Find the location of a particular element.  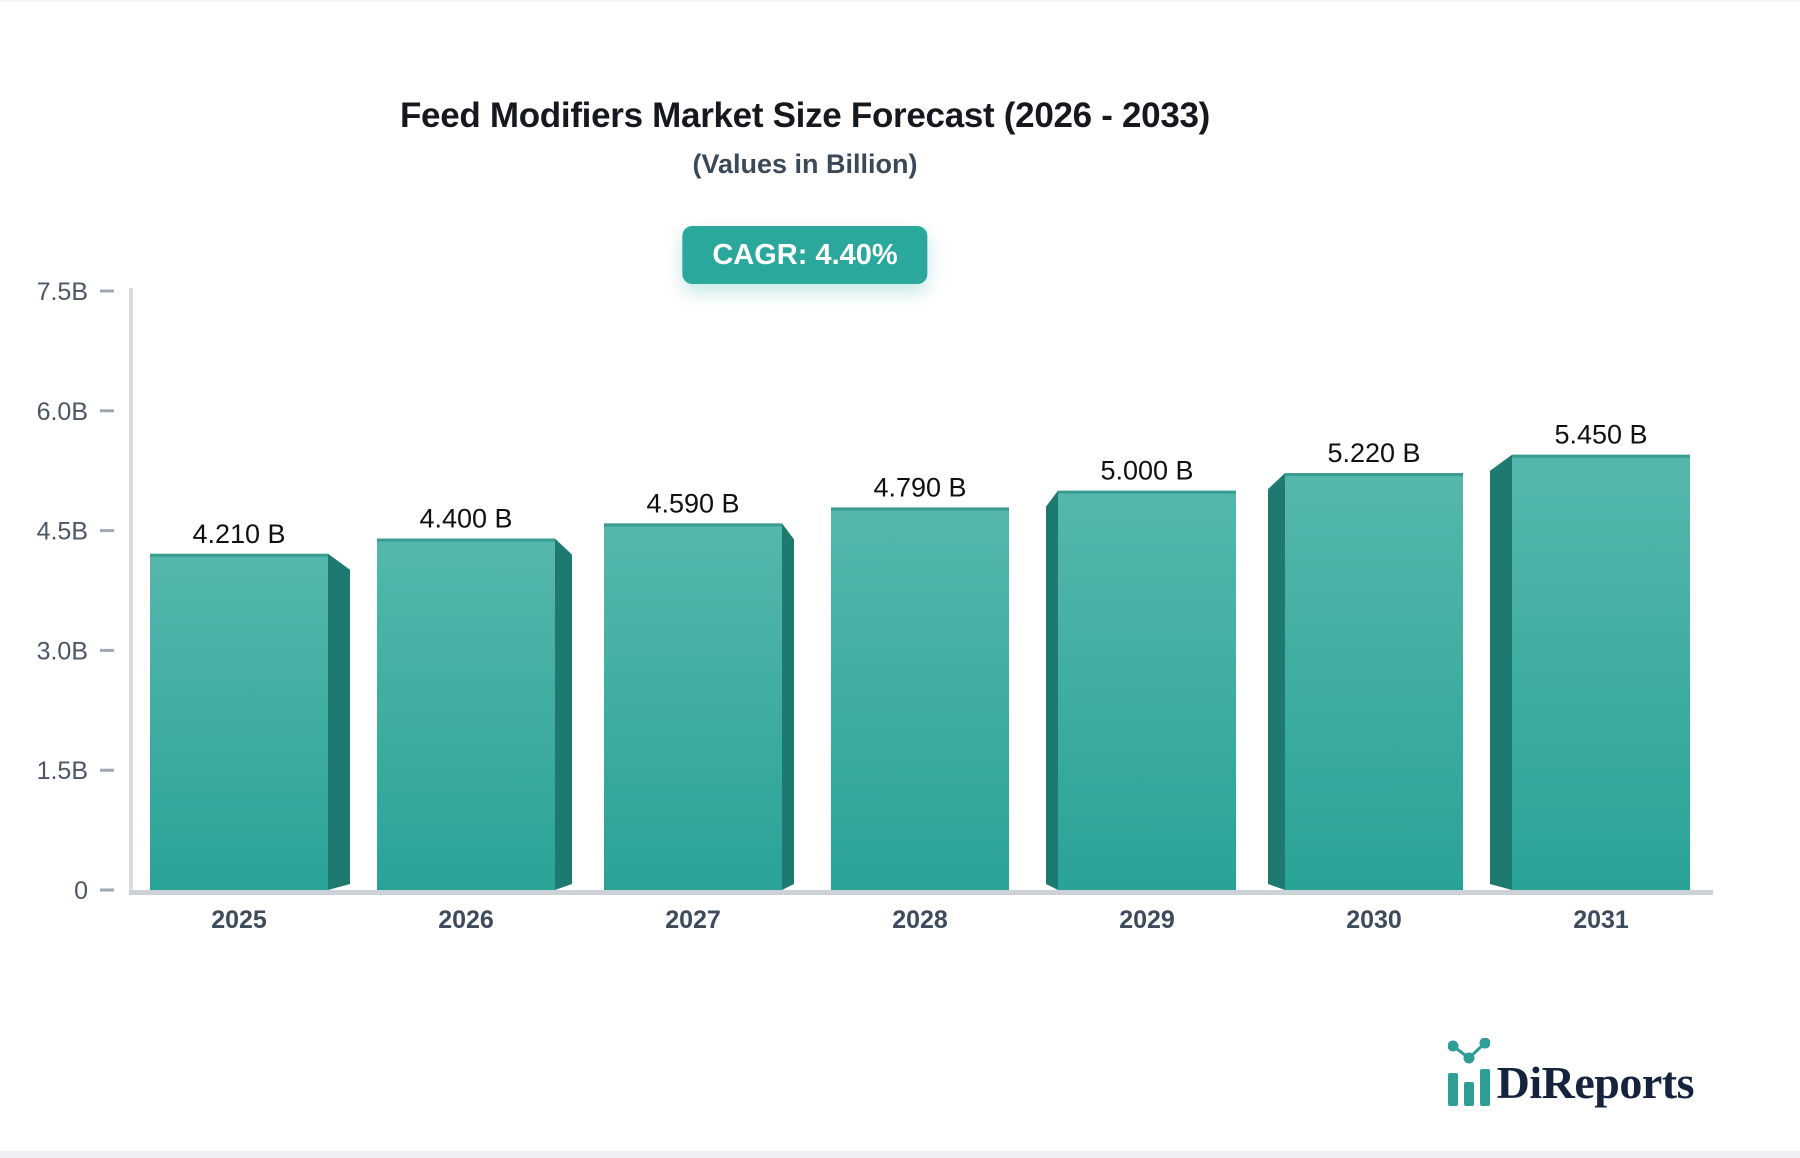

x-category-label: 2025 is located at coordinates (239, 920).